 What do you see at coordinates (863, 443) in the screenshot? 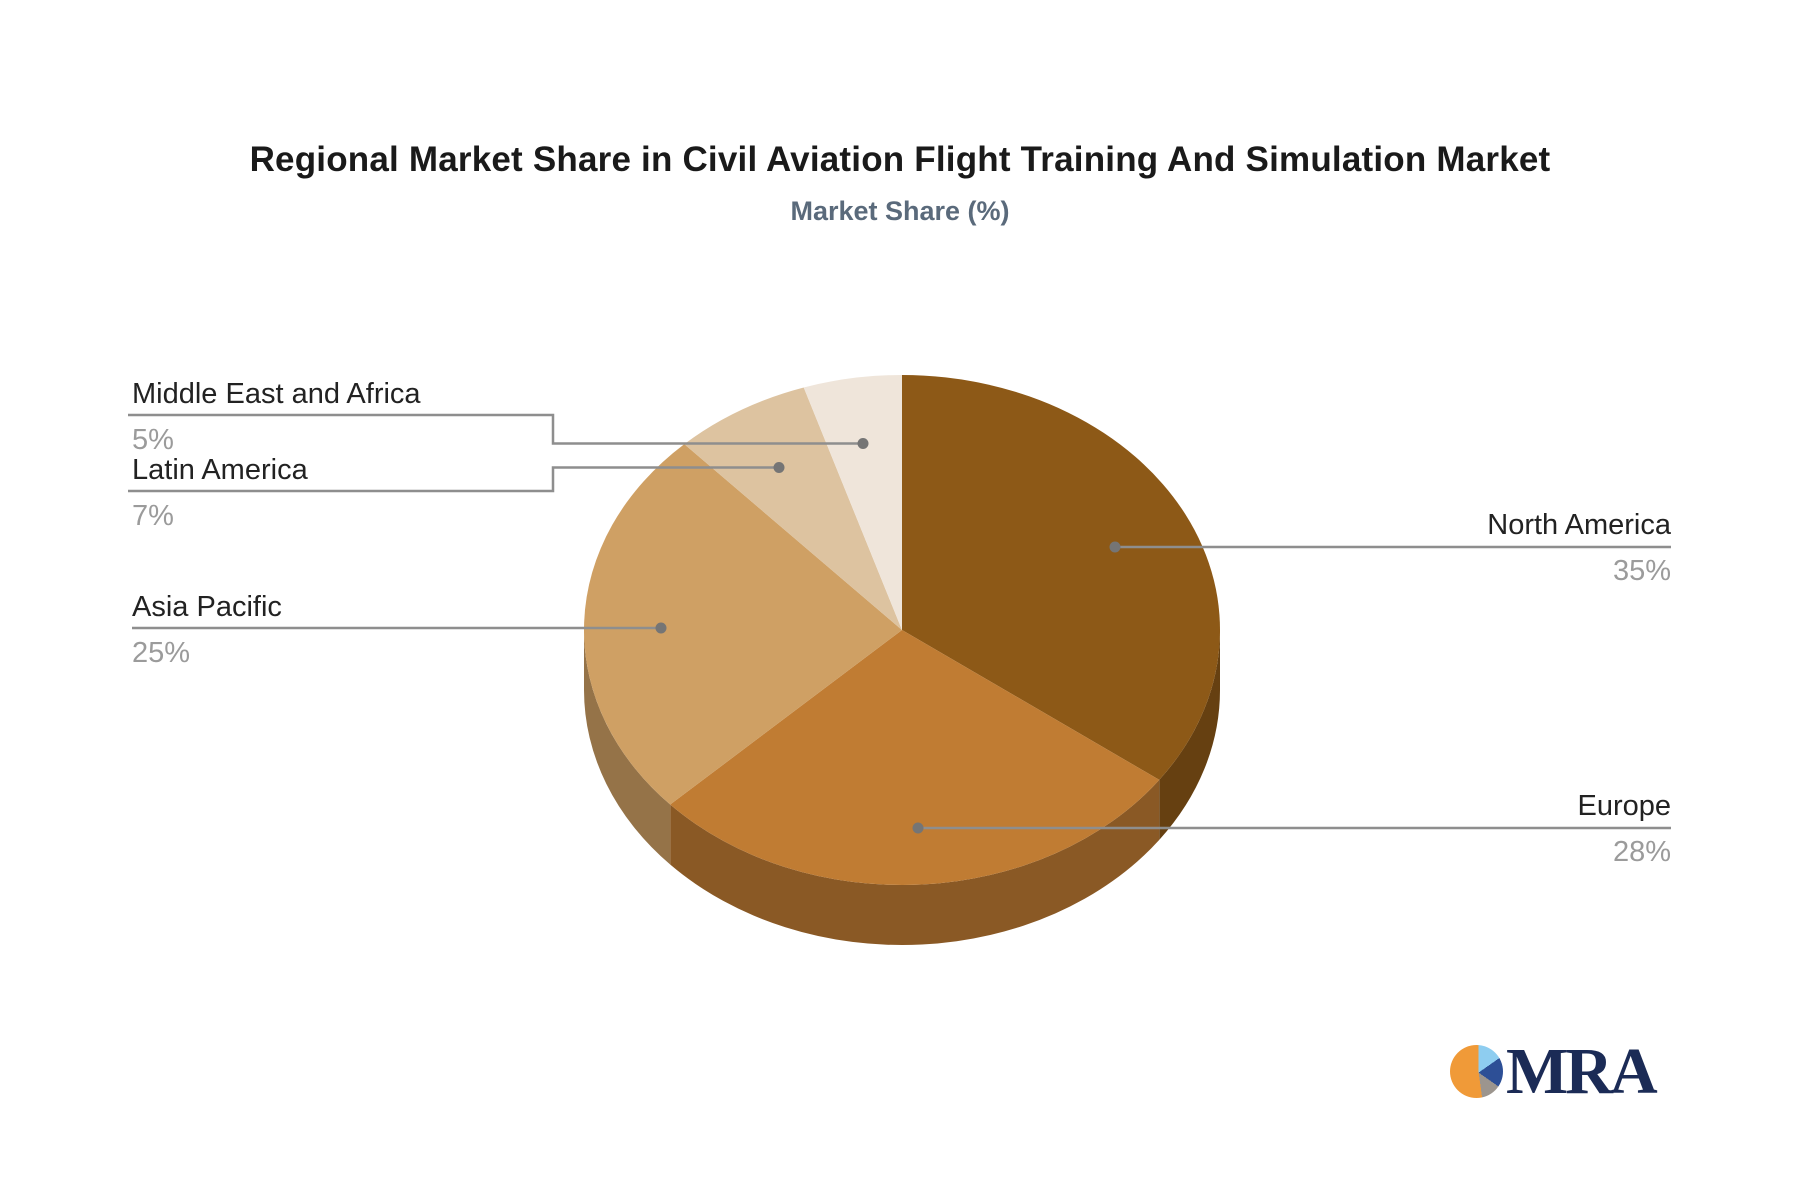
I see `callout-dot-middle-east-and-africa` at bounding box center [863, 443].